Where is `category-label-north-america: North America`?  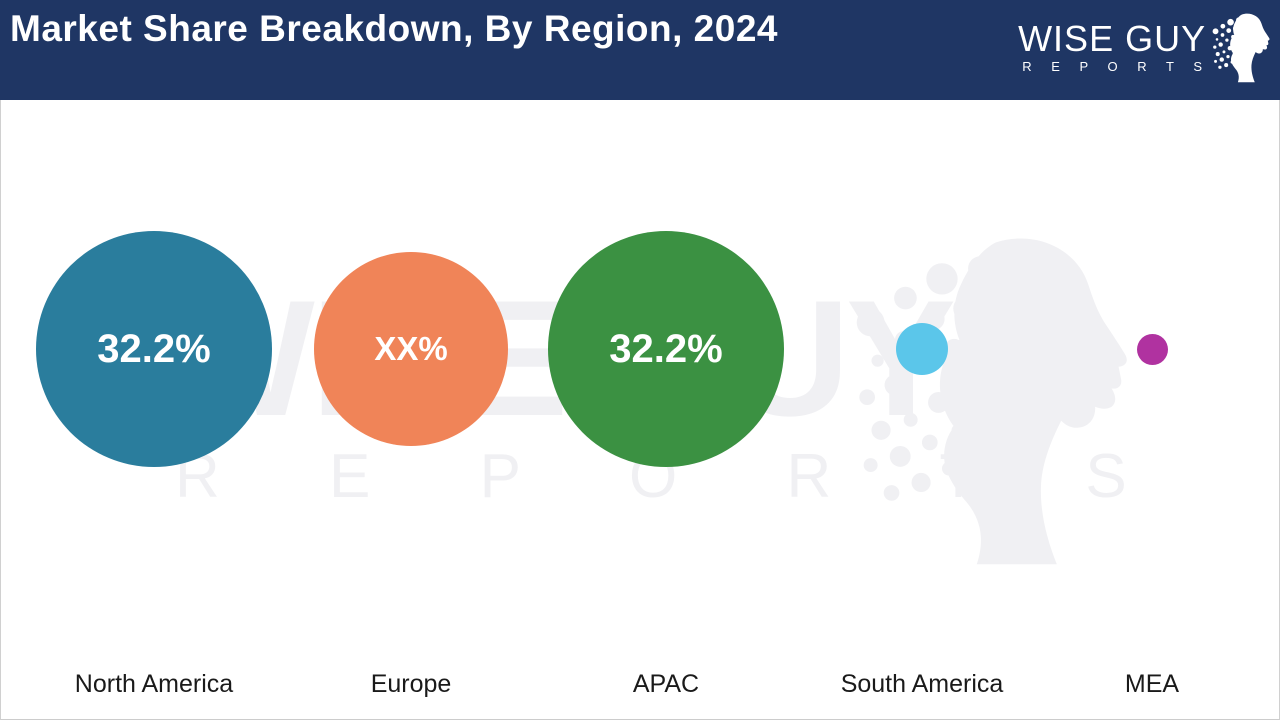 category-label-north-america: North America is located at coordinates (154, 684).